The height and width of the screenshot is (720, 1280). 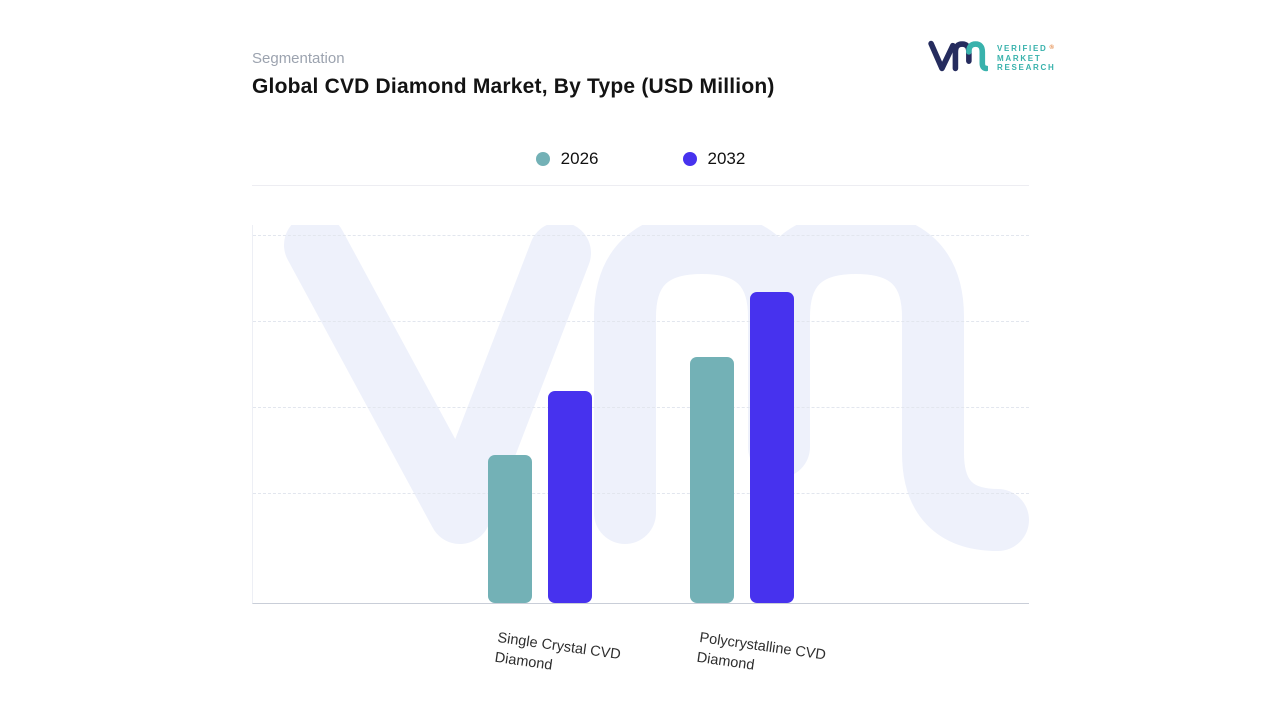 I want to click on legend-swatch-2026, so click(x=542, y=159).